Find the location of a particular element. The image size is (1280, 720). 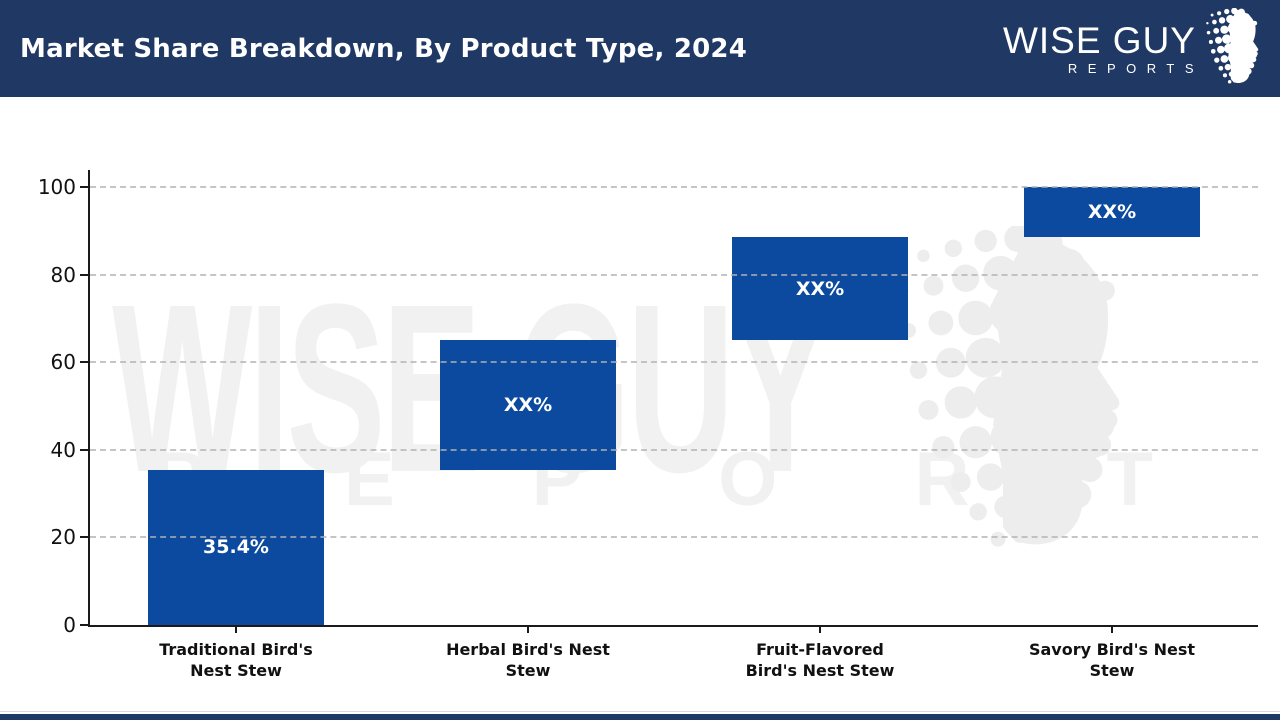

bar-value-label: 35.4% is located at coordinates (236, 547).